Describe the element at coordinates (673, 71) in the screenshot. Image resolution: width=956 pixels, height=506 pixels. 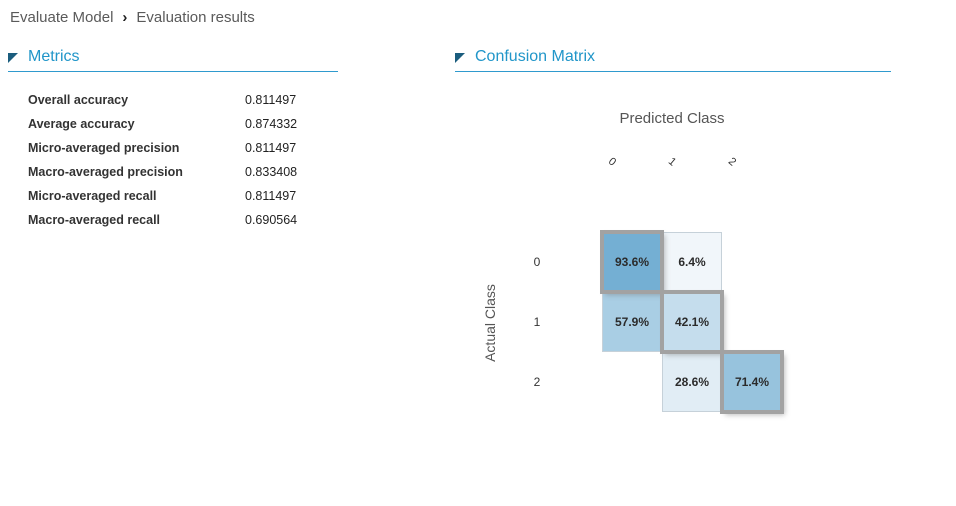
I see `confusion-matrix-underline` at that location.